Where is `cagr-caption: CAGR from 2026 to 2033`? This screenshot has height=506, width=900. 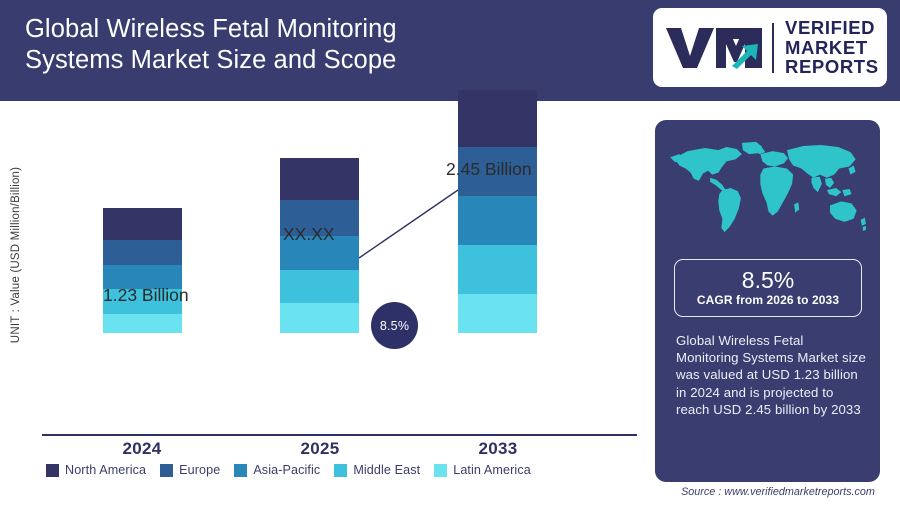
cagr-caption: CAGR from 2026 to 2033 is located at coordinates (768, 300).